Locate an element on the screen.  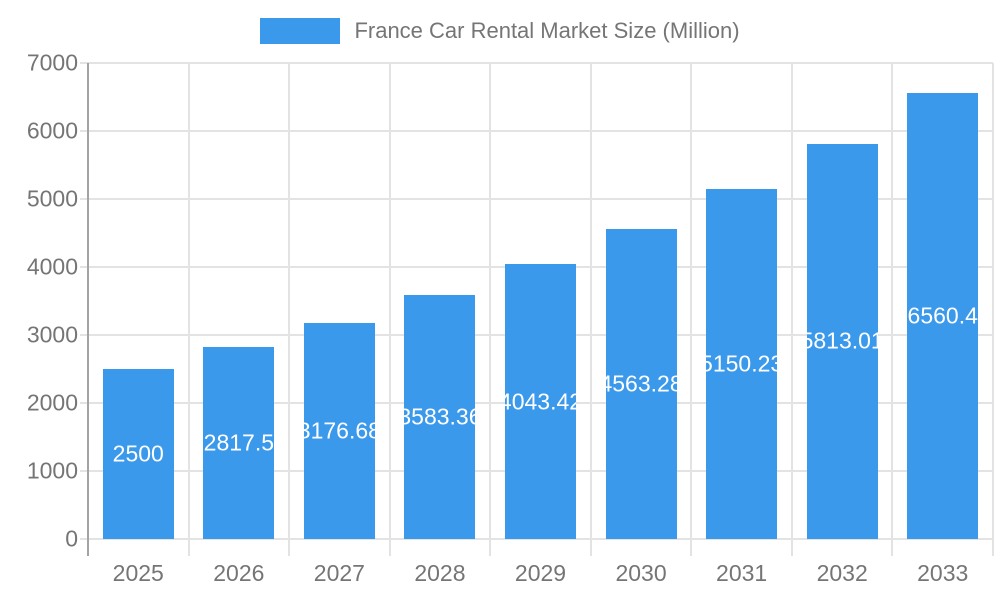
bar-value-label: 4563.28 is located at coordinates (641, 383).